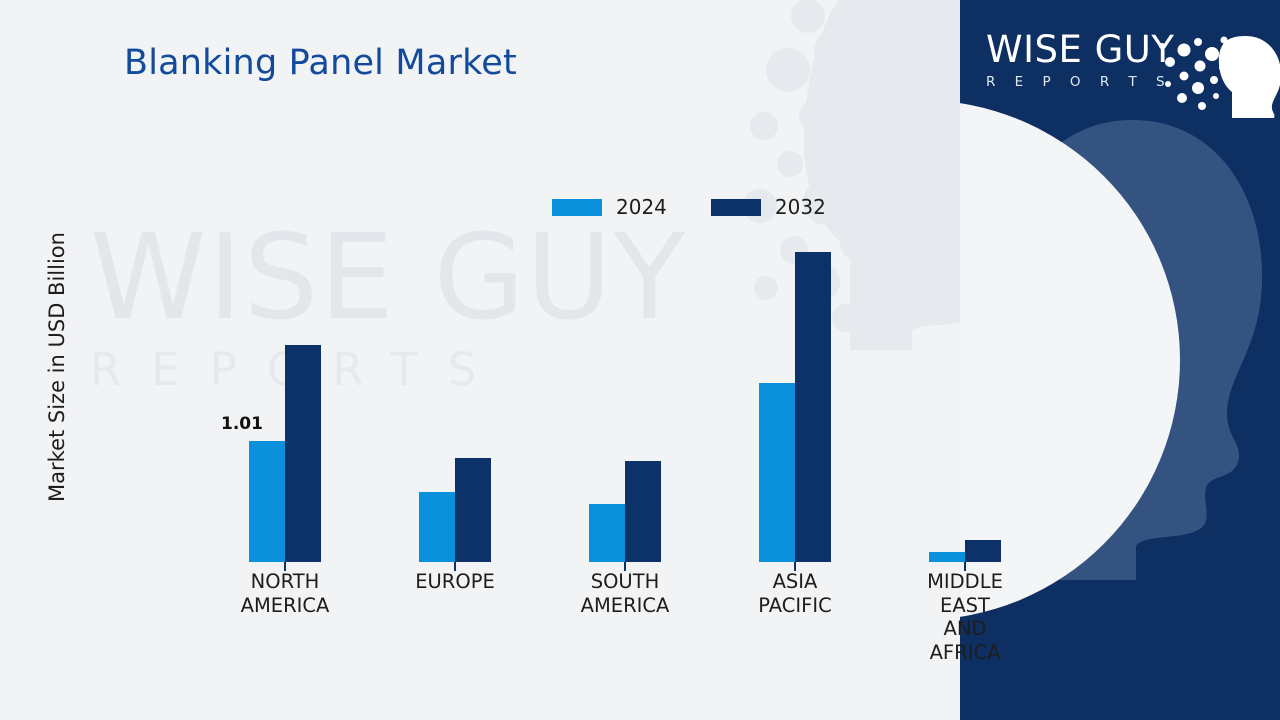 The width and height of the screenshot is (1280, 720). Describe the element at coordinates (577, 207) in the screenshot. I see `legend-swatch-2024` at that location.